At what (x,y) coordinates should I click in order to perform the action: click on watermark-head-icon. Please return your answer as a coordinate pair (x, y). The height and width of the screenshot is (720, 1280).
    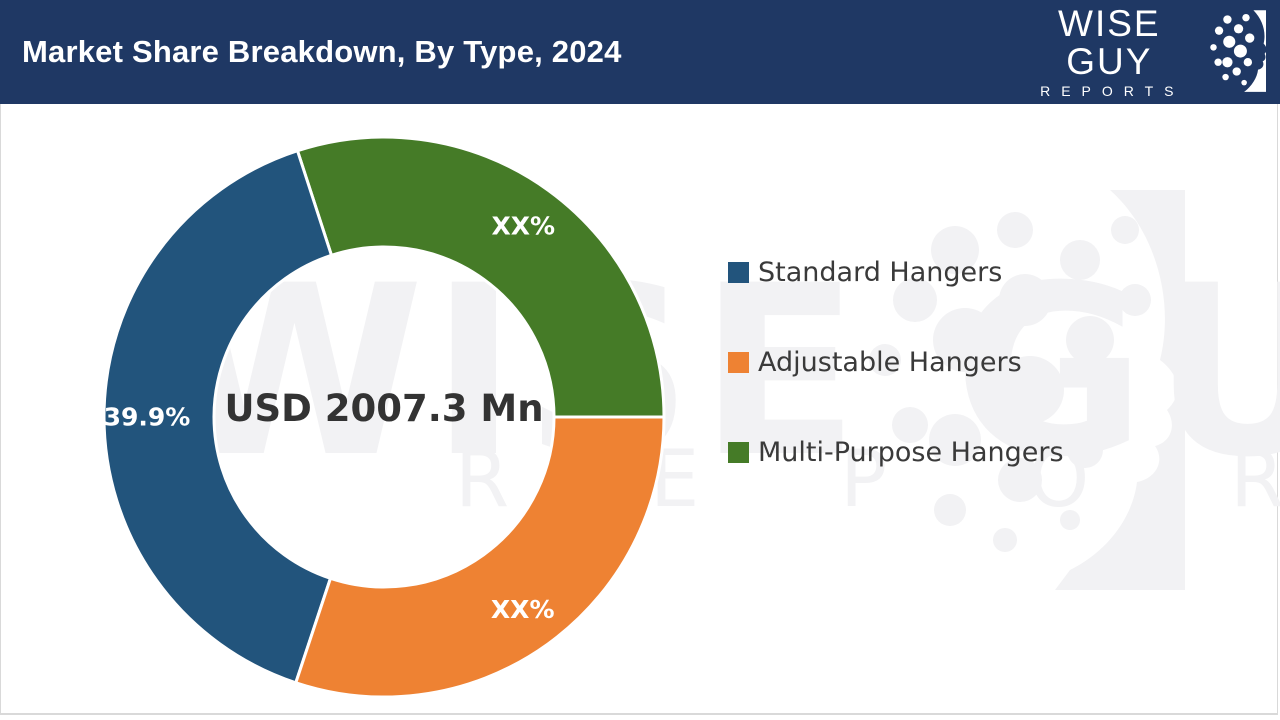
    Looking at the image, I should click on (1027, 390).